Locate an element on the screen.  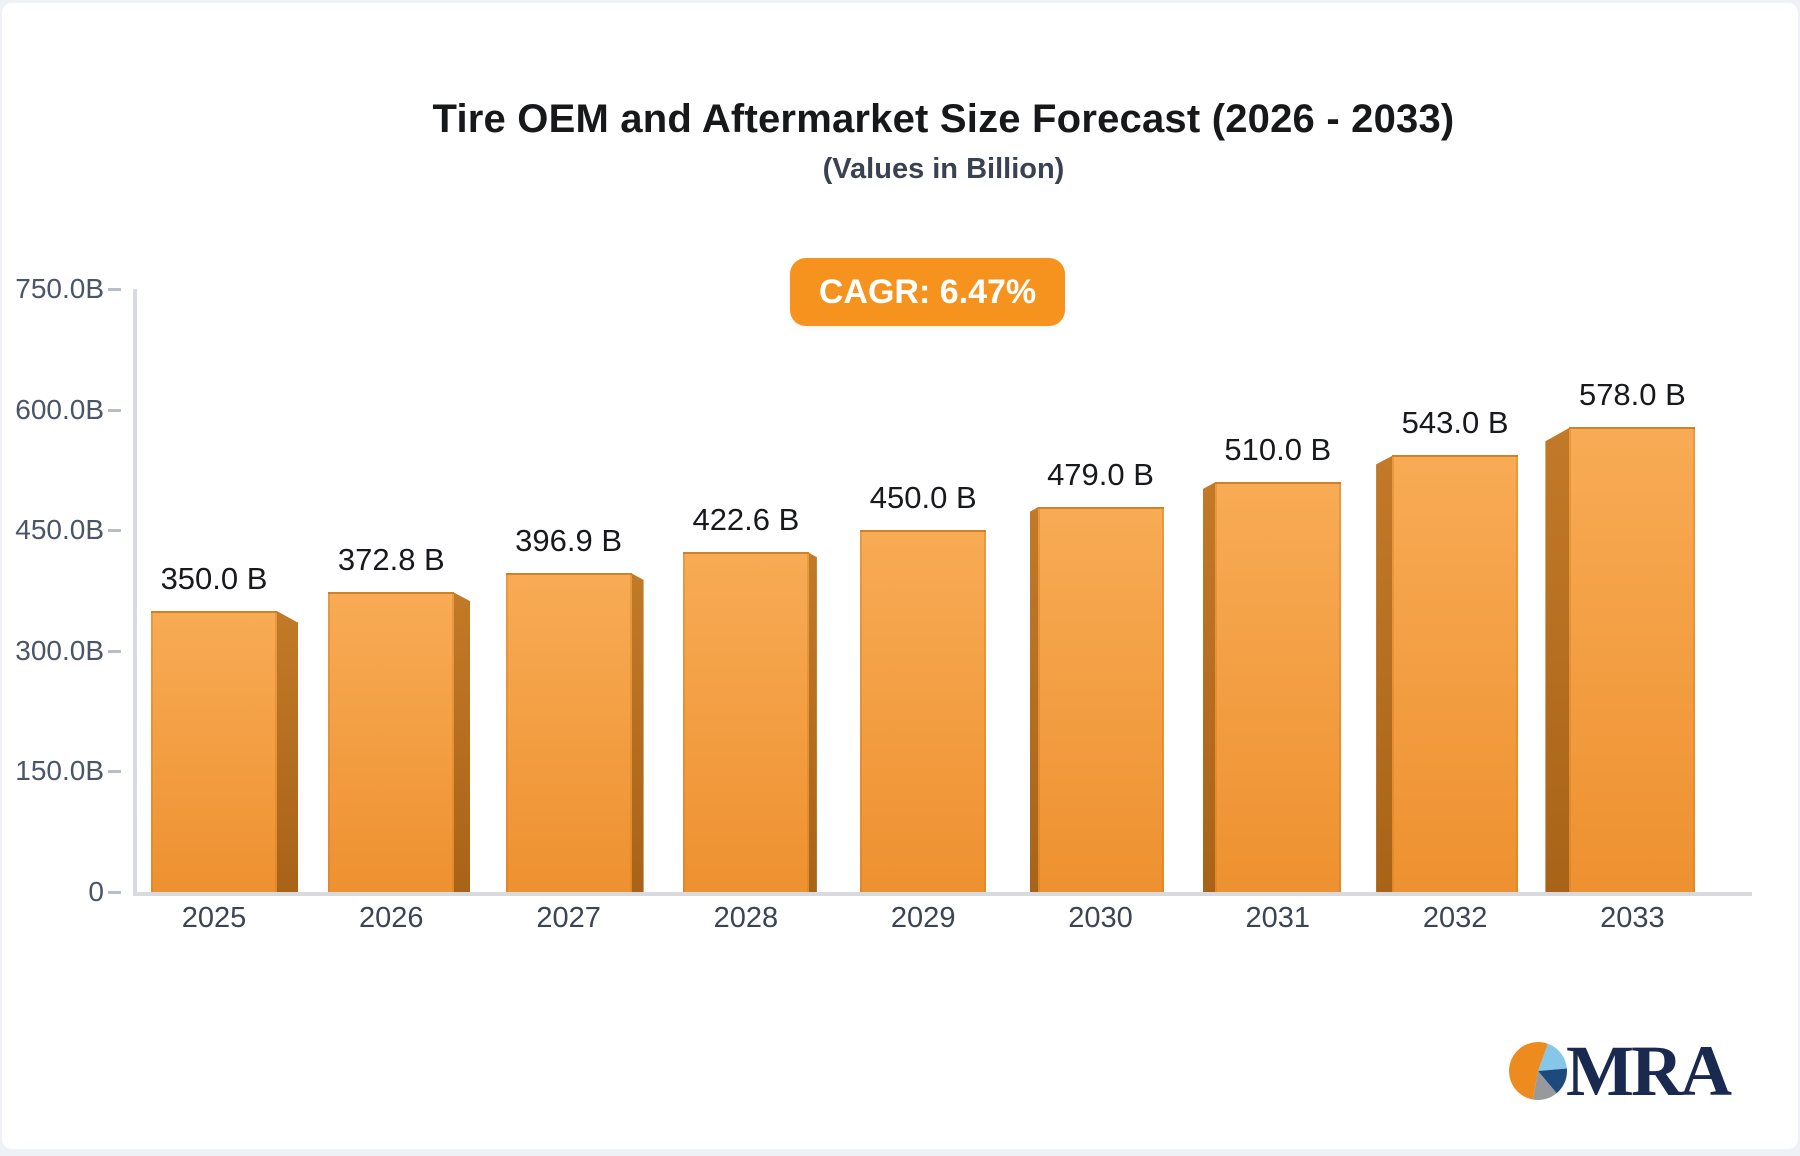
x-axis-label: 2026 is located at coordinates (391, 918).